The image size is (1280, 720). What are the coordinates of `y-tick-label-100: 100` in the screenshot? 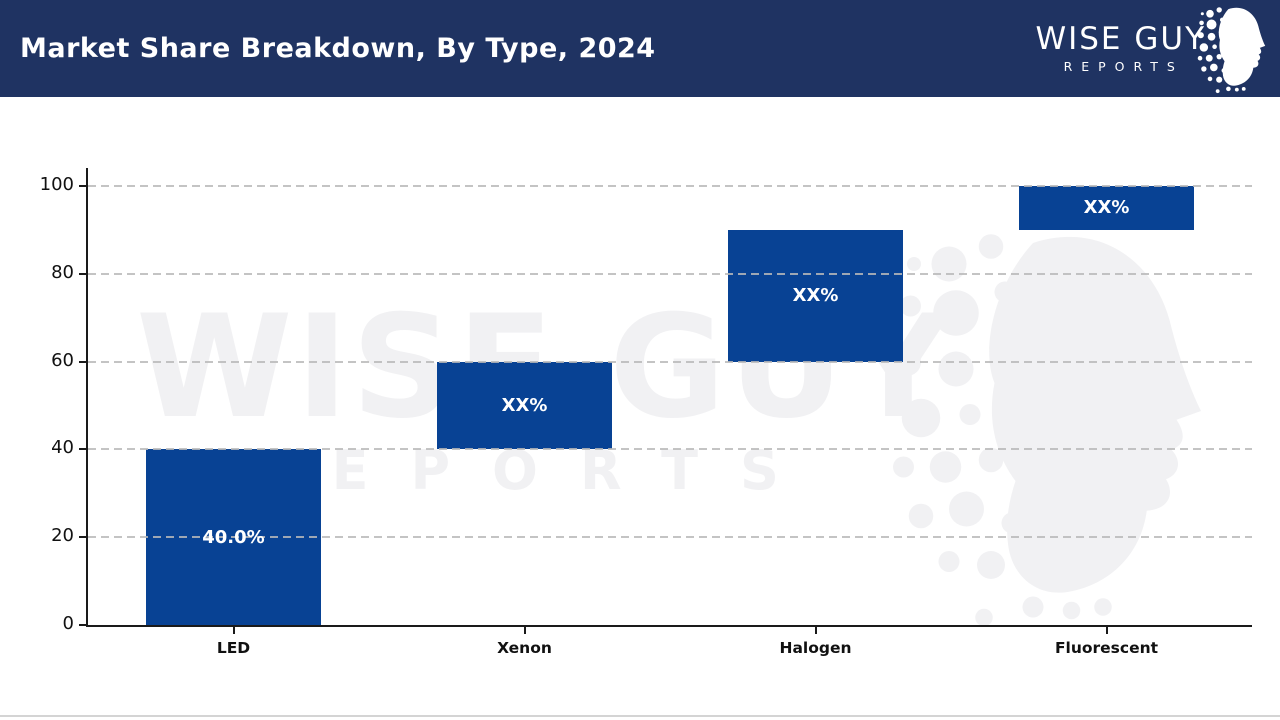 It's located at (56, 184).